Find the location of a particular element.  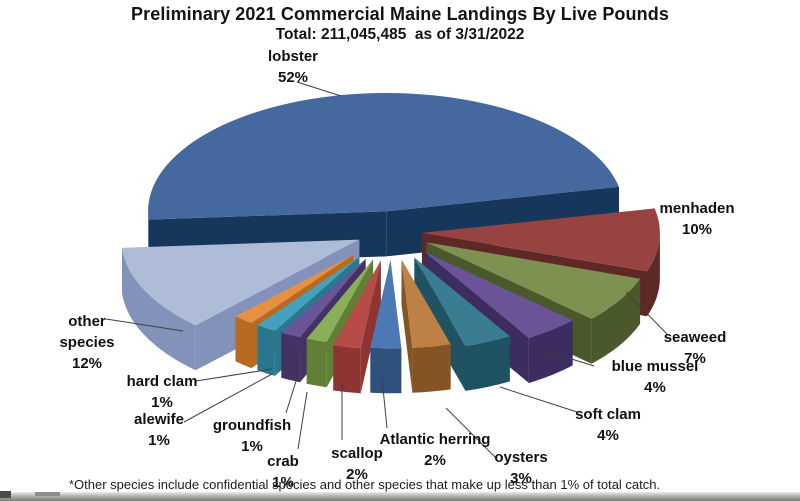

pie-slice-group-soft_clam is located at coordinates (462, 324).